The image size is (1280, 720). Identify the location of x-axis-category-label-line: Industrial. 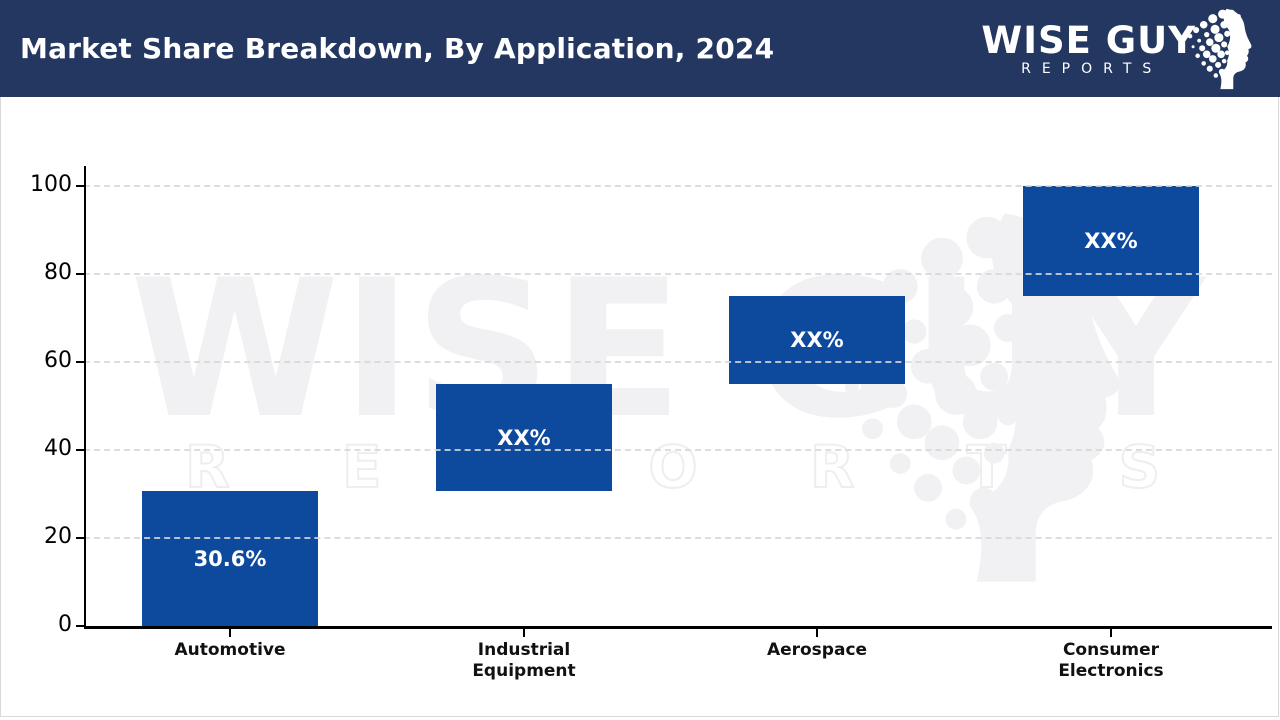
(524, 650).